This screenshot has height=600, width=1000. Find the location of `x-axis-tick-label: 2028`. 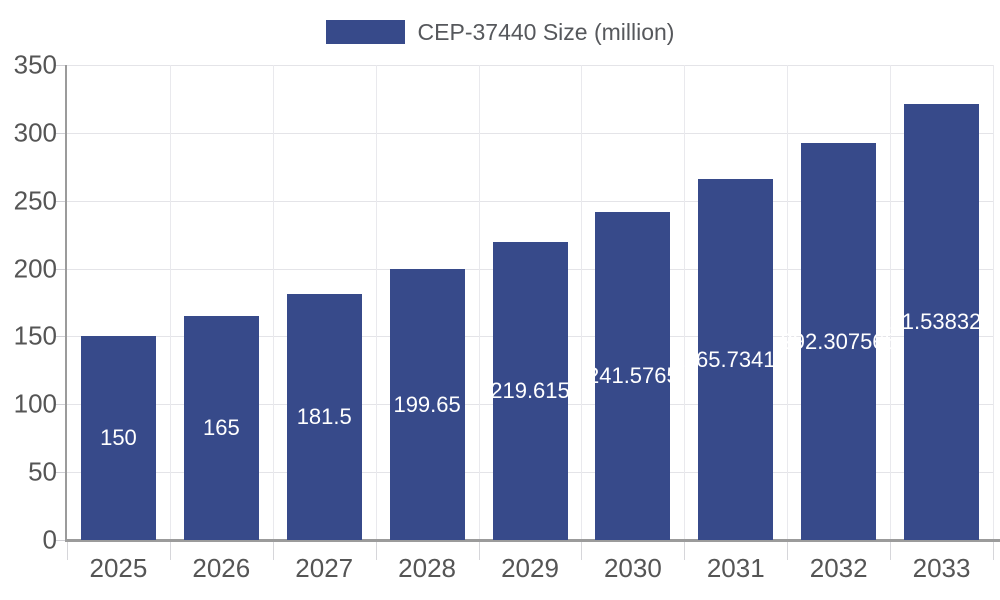

x-axis-tick-label: 2028 is located at coordinates (427, 568).